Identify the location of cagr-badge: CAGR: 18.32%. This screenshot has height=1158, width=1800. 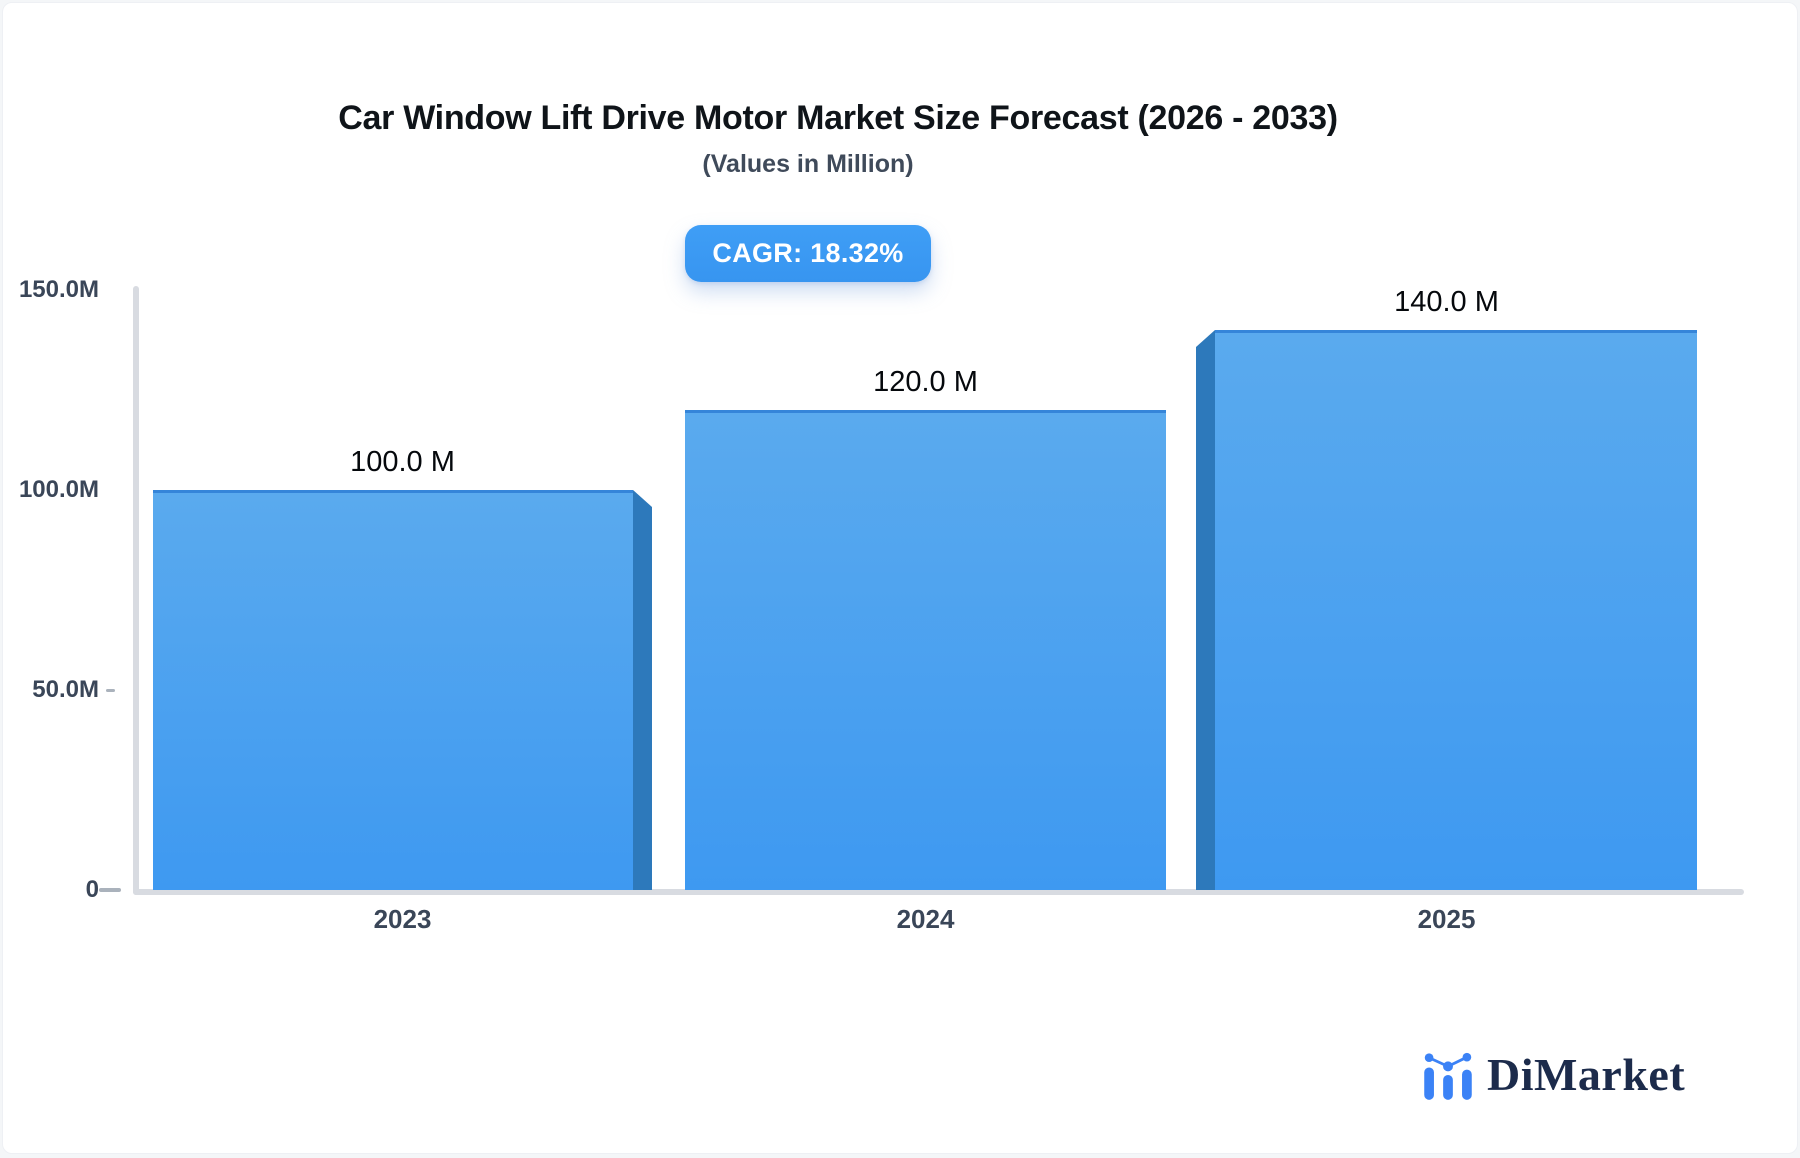
(808, 253).